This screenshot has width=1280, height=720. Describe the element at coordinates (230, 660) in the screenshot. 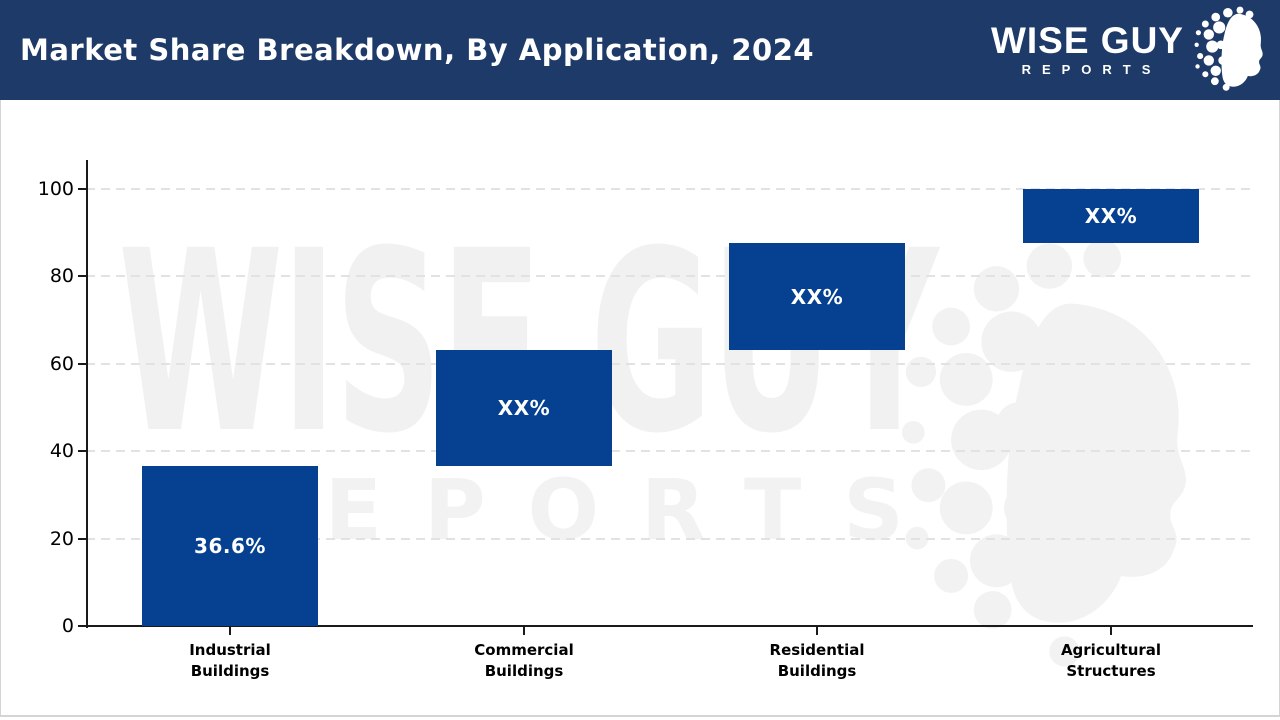

I see `x-category-label-industrial-buildings: Industrial Buildings` at that location.